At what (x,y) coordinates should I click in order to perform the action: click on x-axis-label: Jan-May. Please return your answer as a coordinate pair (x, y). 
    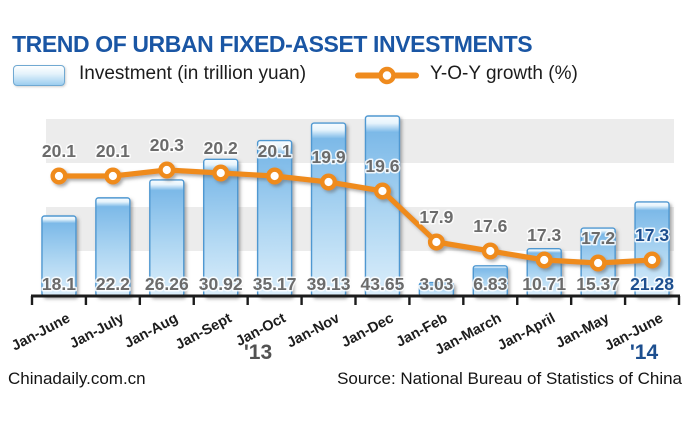
    Looking at the image, I should click on (582, 330).